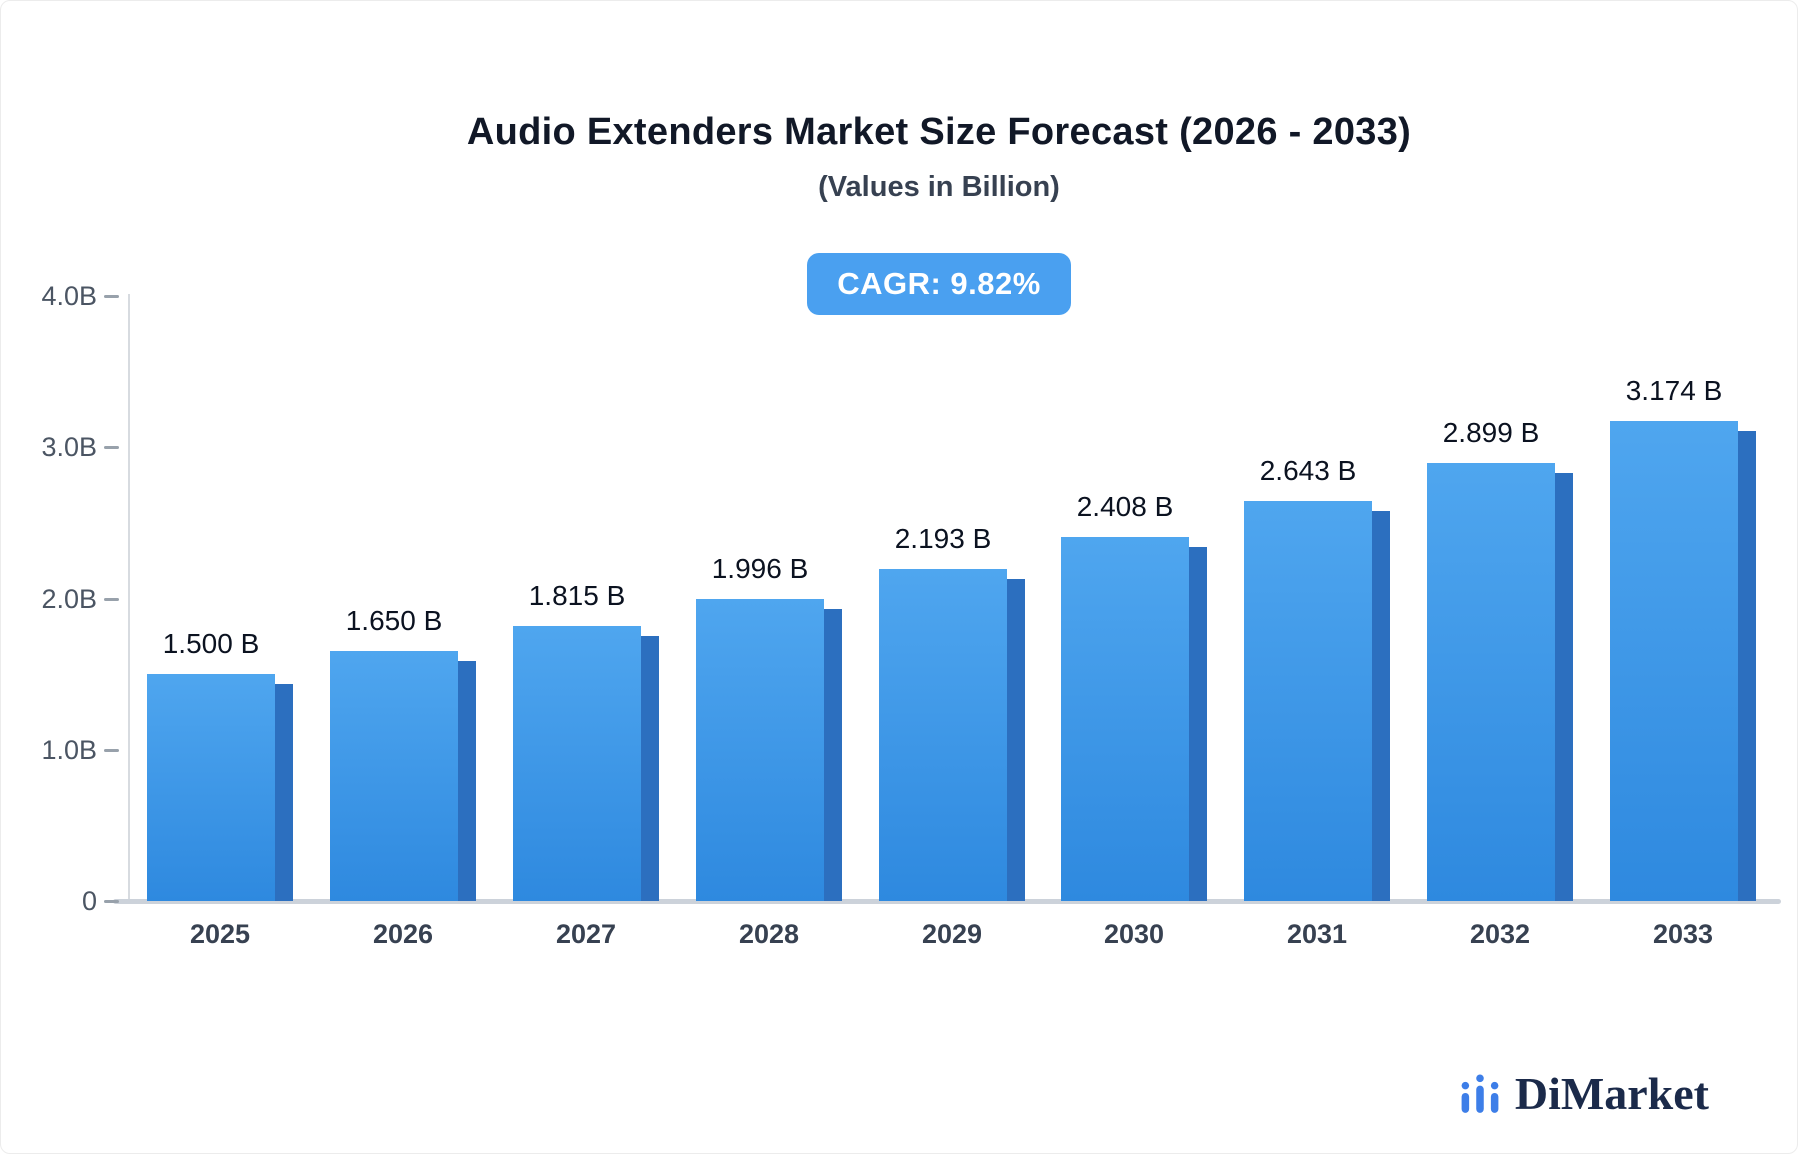  What do you see at coordinates (69, 749) in the screenshot?
I see `y-tick-label: 1.0B` at bounding box center [69, 749].